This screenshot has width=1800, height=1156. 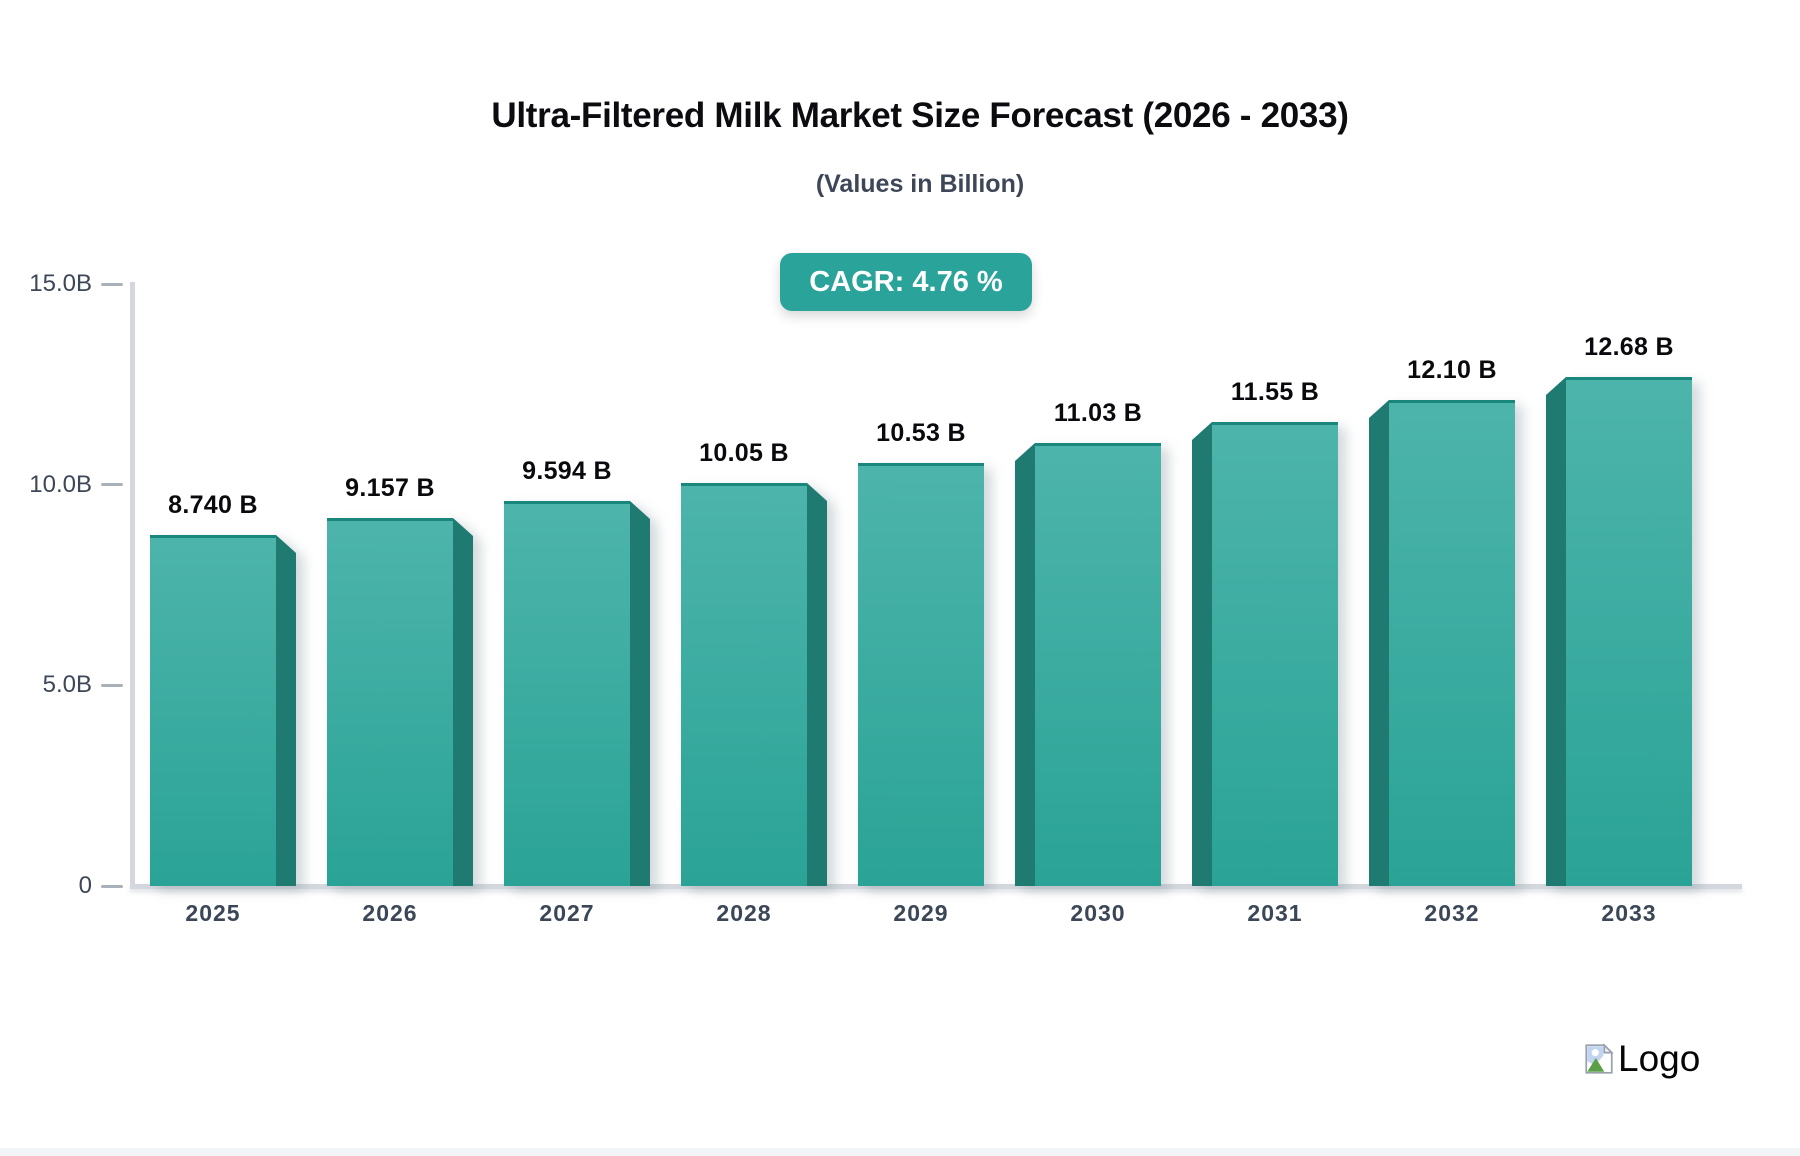 I want to click on x-axis-label: 2032, so click(x=1452, y=913).